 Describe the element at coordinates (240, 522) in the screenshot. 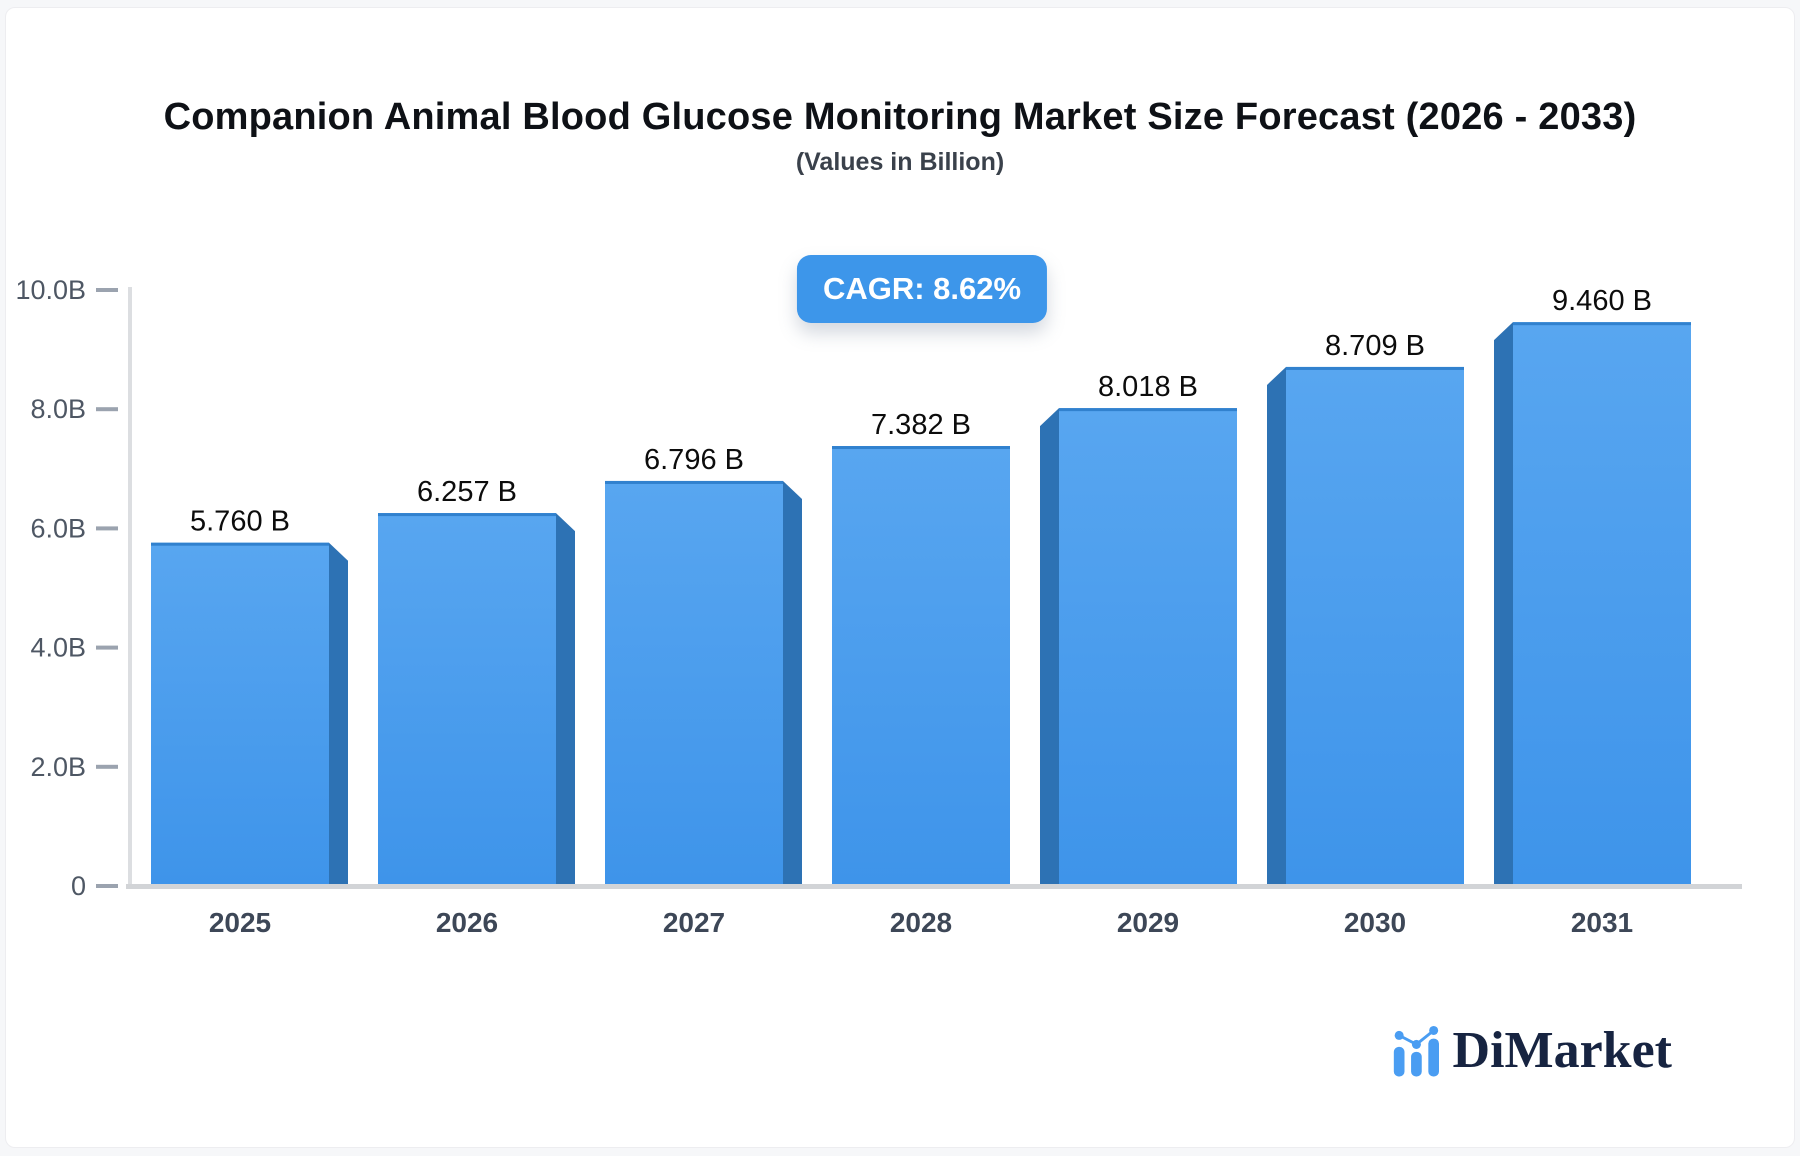

I see `bar-value-label: 5.760 B` at that location.